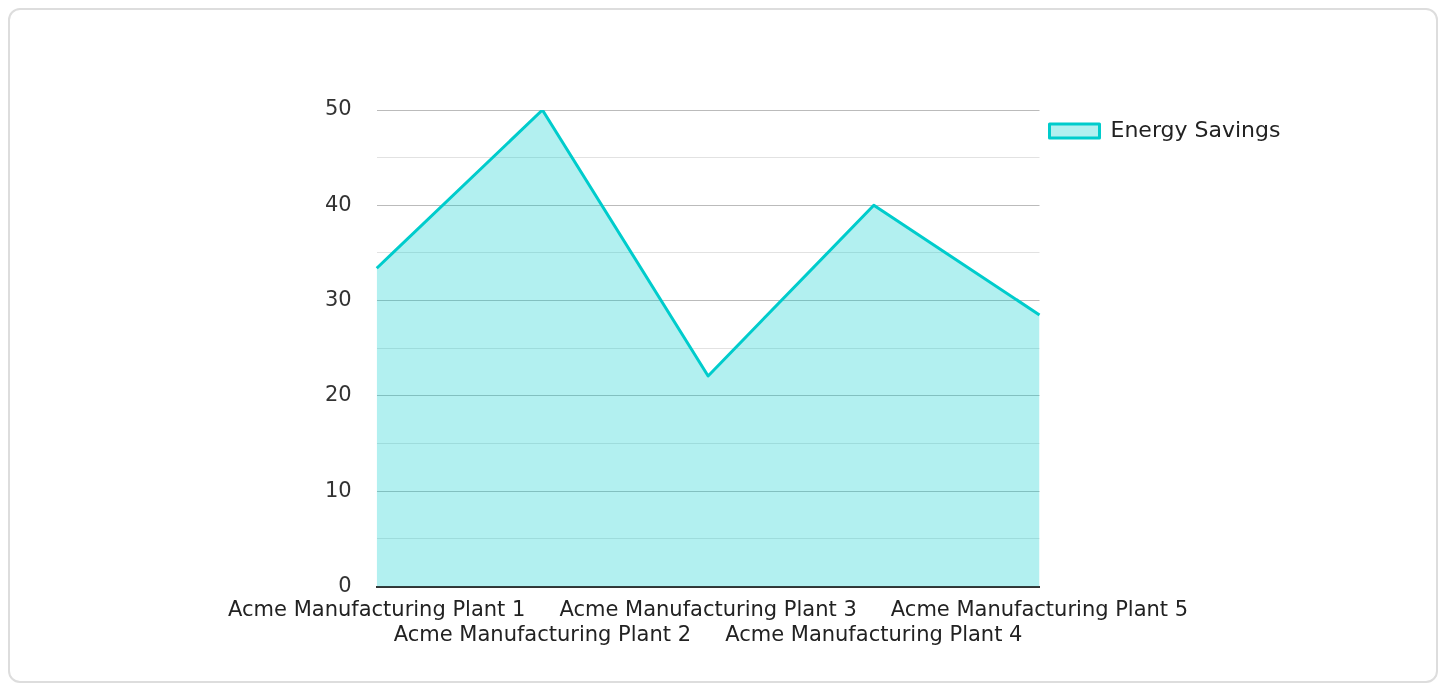 The height and width of the screenshot is (697, 1452). Describe the element at coordinates (338, 203) in the screenshot. I see `y-tick-label: 40` at that location.